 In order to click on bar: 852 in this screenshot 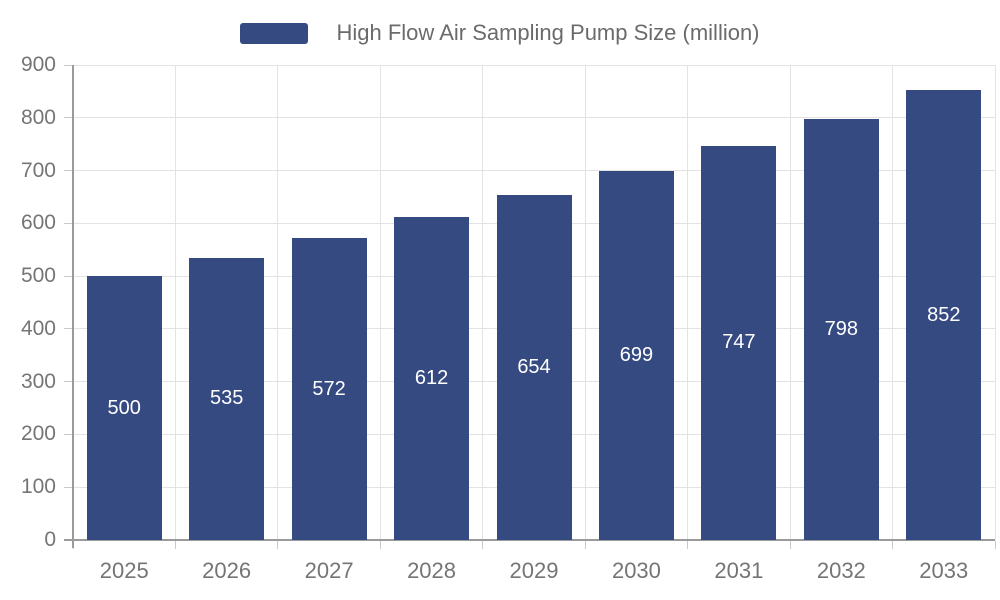, I will do `click(944, 315)`.